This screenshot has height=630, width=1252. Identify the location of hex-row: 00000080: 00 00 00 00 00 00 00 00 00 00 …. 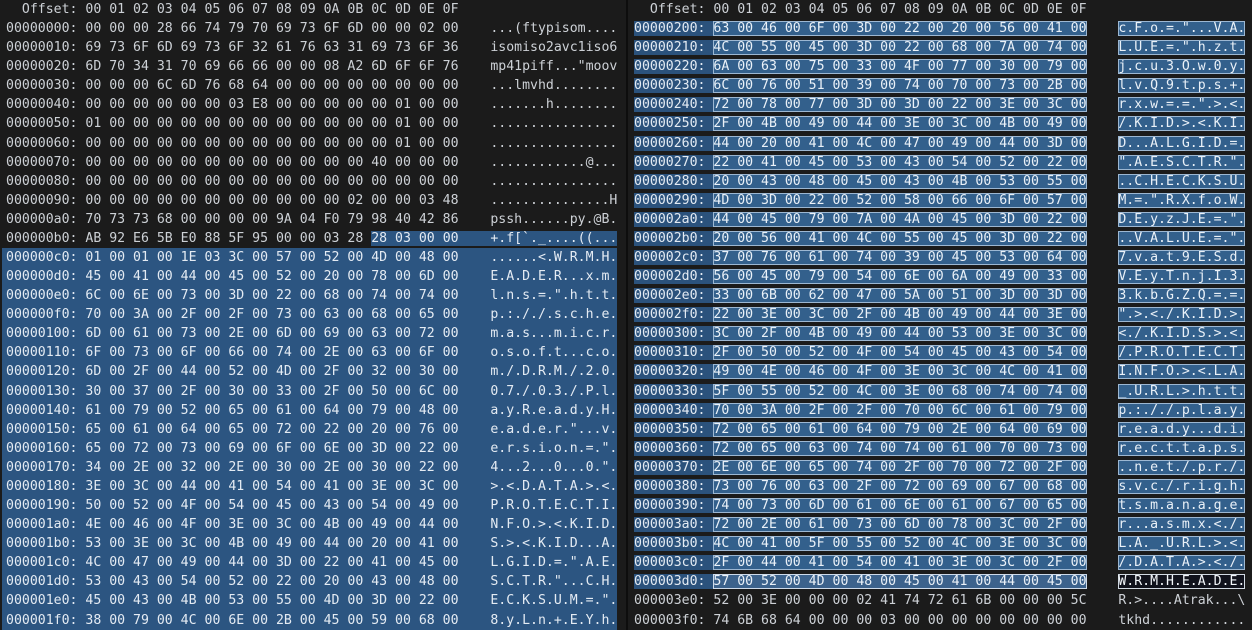
(313, 181).